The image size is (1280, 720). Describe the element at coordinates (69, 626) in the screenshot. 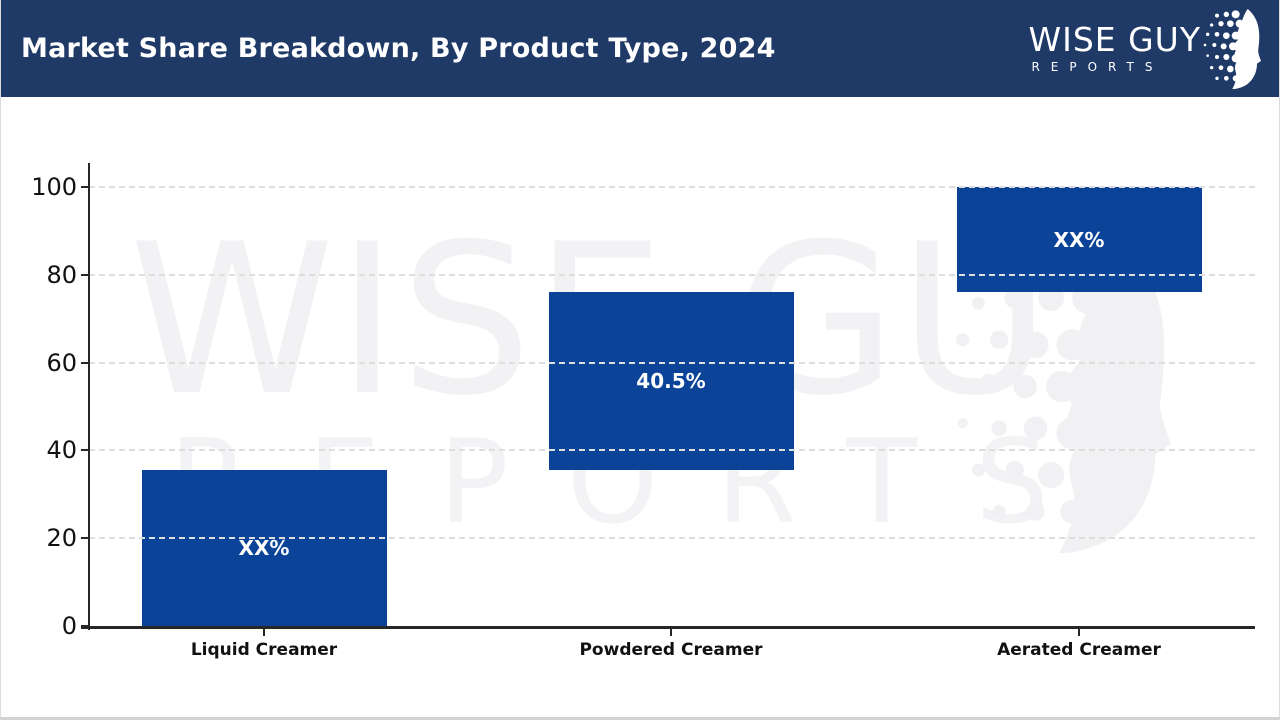

I see `y-tick-label-0: 0` at that location.